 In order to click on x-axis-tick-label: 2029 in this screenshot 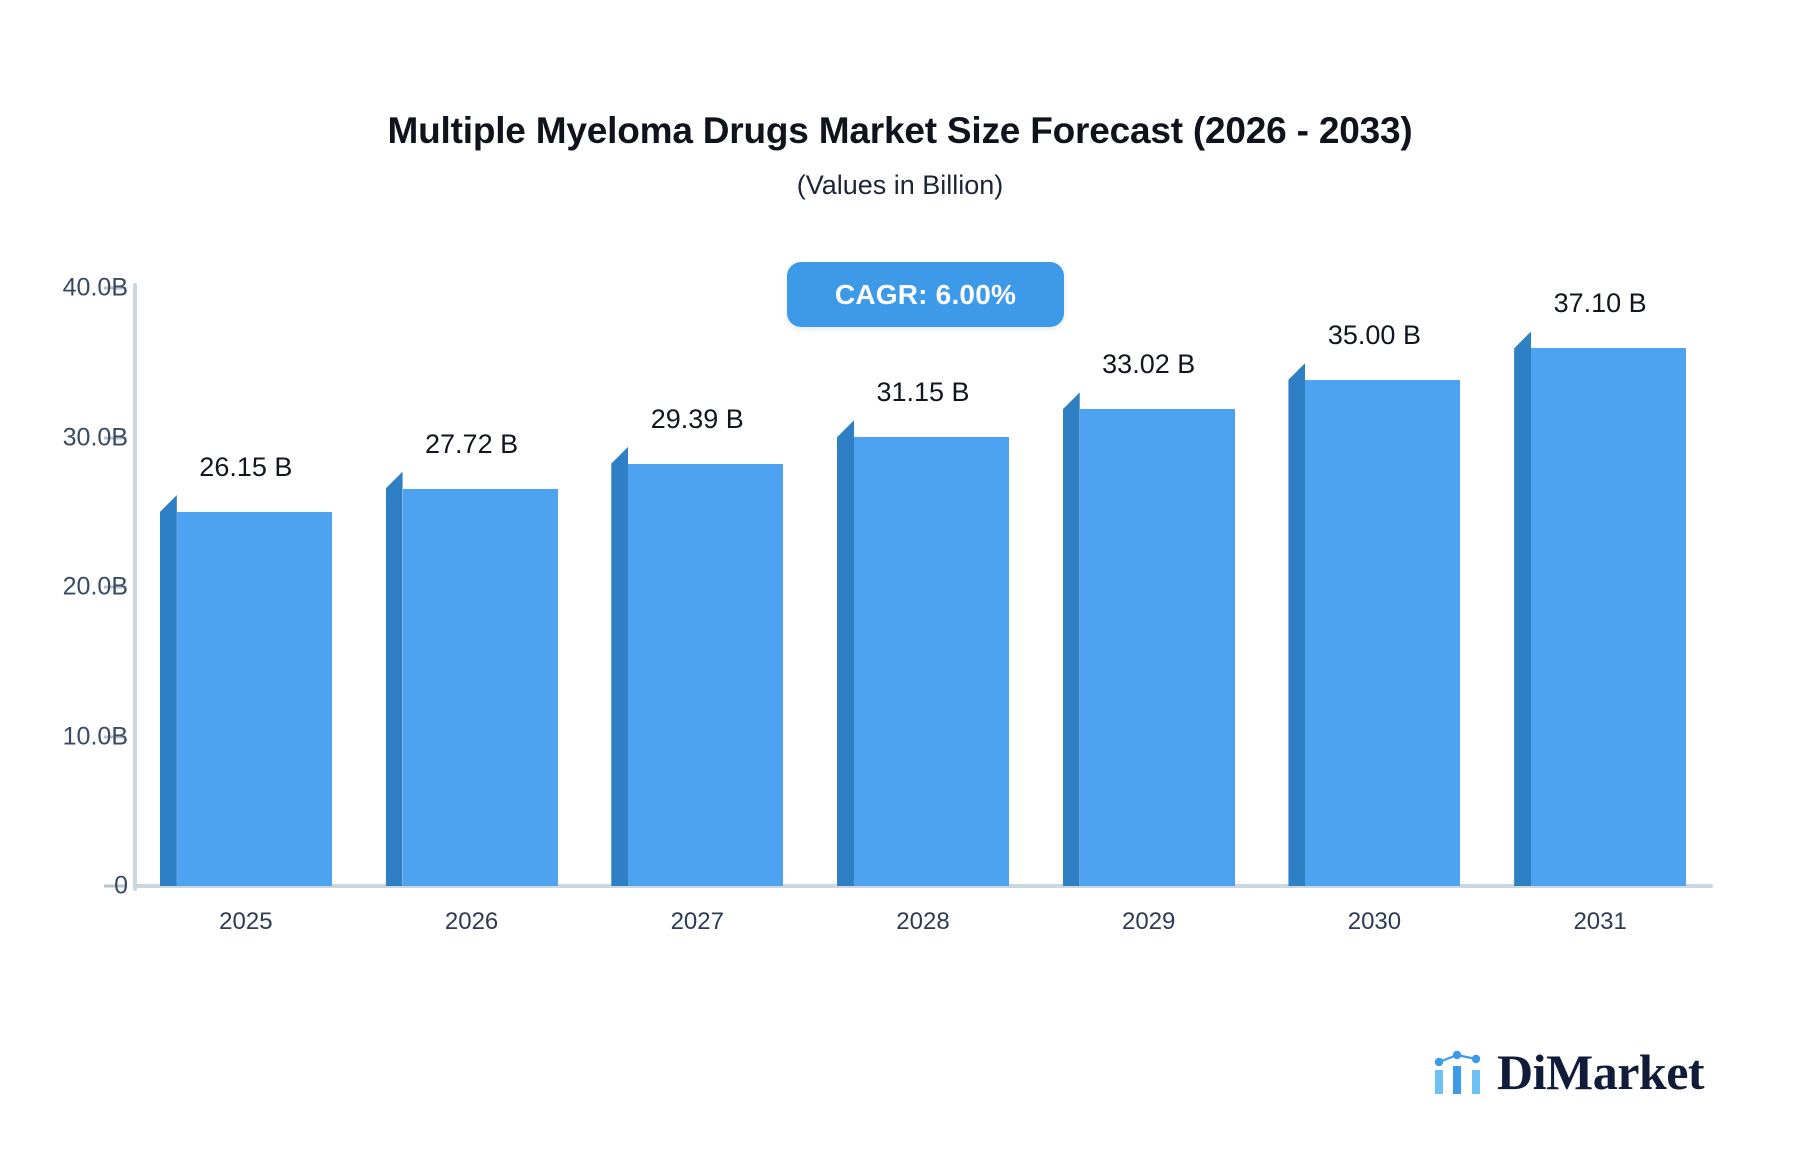, I will do `click(1149, 921)`.